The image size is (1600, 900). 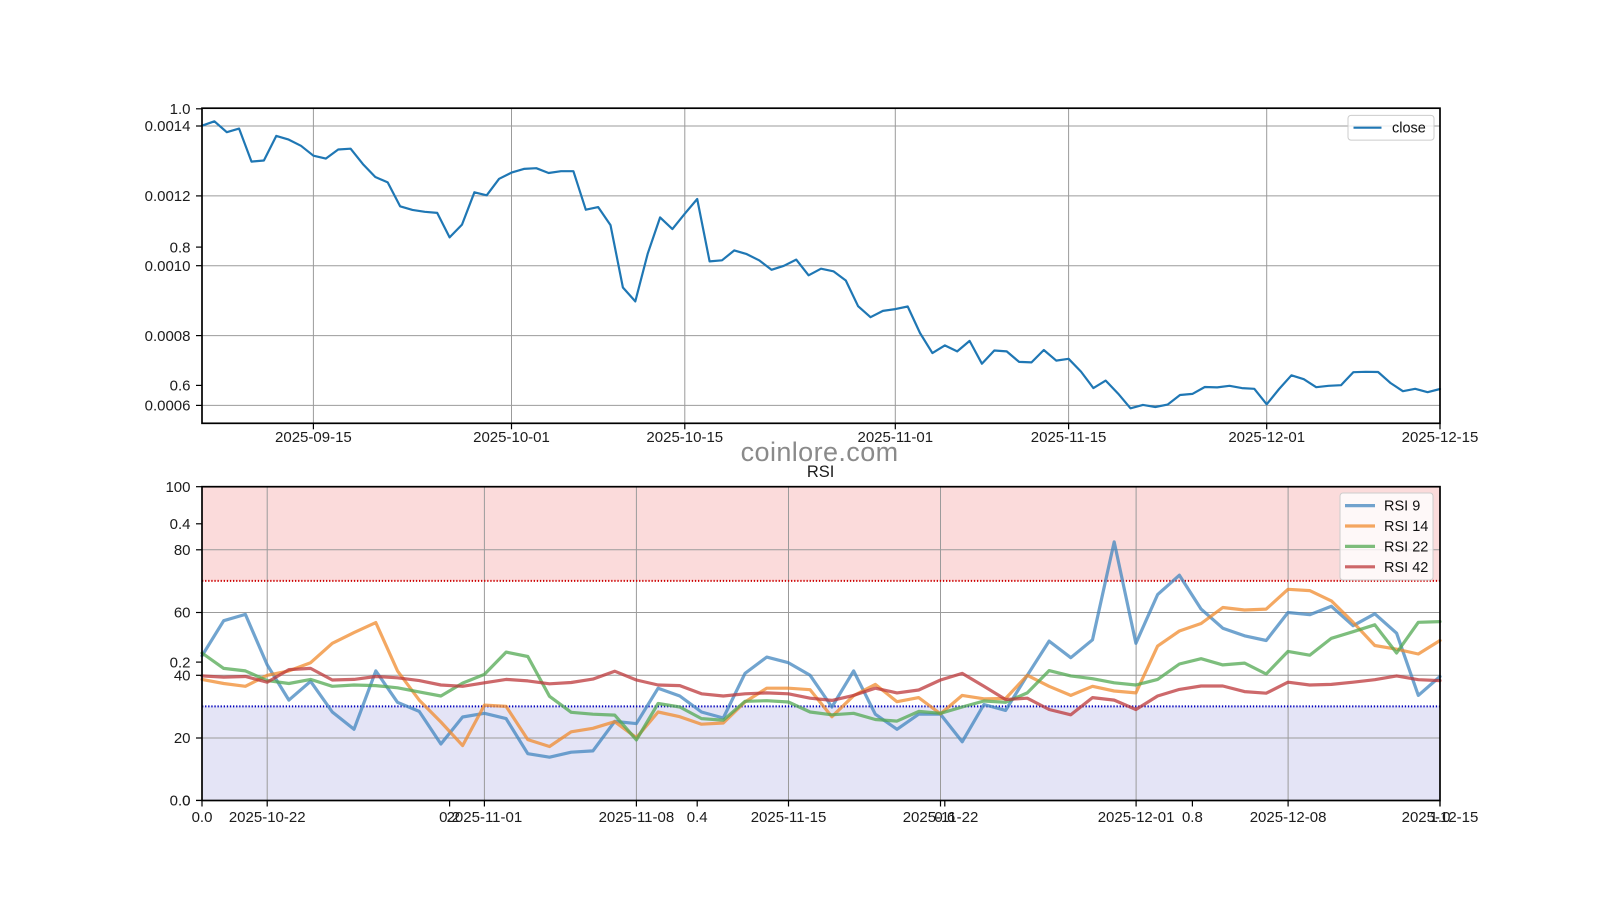 What do you see at coordinates (168, 336) in the screenshot?
I see `svg-text: 0.0008` at bounding box center [168, 336].